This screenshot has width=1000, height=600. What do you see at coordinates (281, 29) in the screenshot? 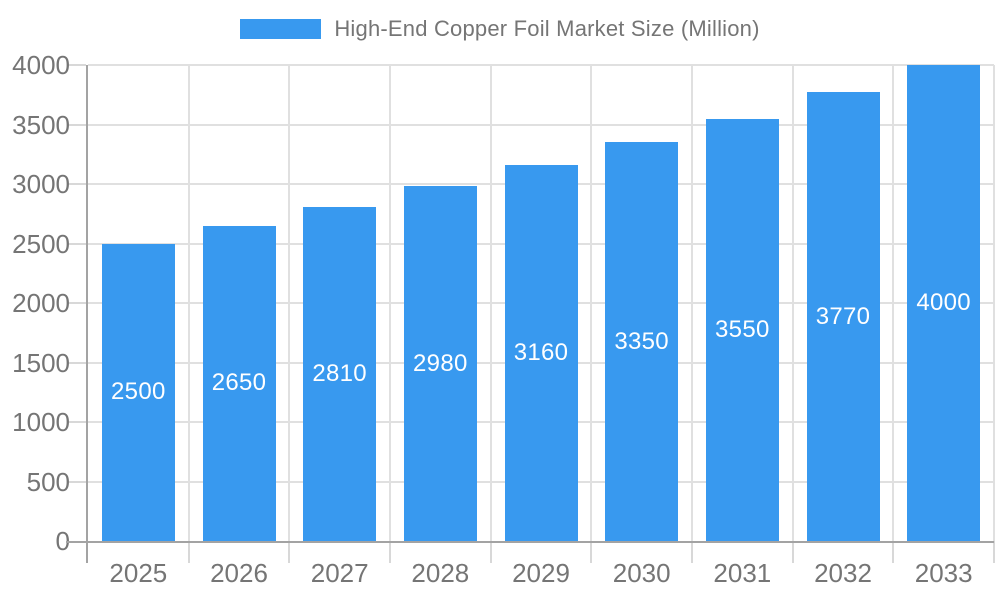
I see `legend-swatch` at bounding box center [281, 29].